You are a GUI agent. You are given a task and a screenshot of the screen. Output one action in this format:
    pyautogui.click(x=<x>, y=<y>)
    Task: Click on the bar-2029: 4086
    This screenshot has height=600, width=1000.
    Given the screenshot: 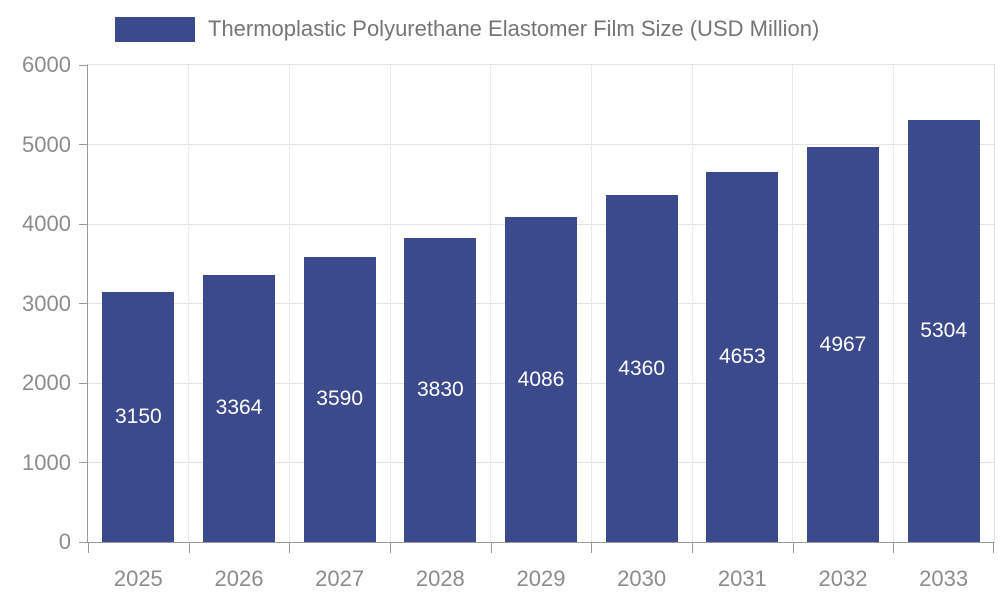 What is the action you would take?
    pyautogui.click(x=541, y=379)
    